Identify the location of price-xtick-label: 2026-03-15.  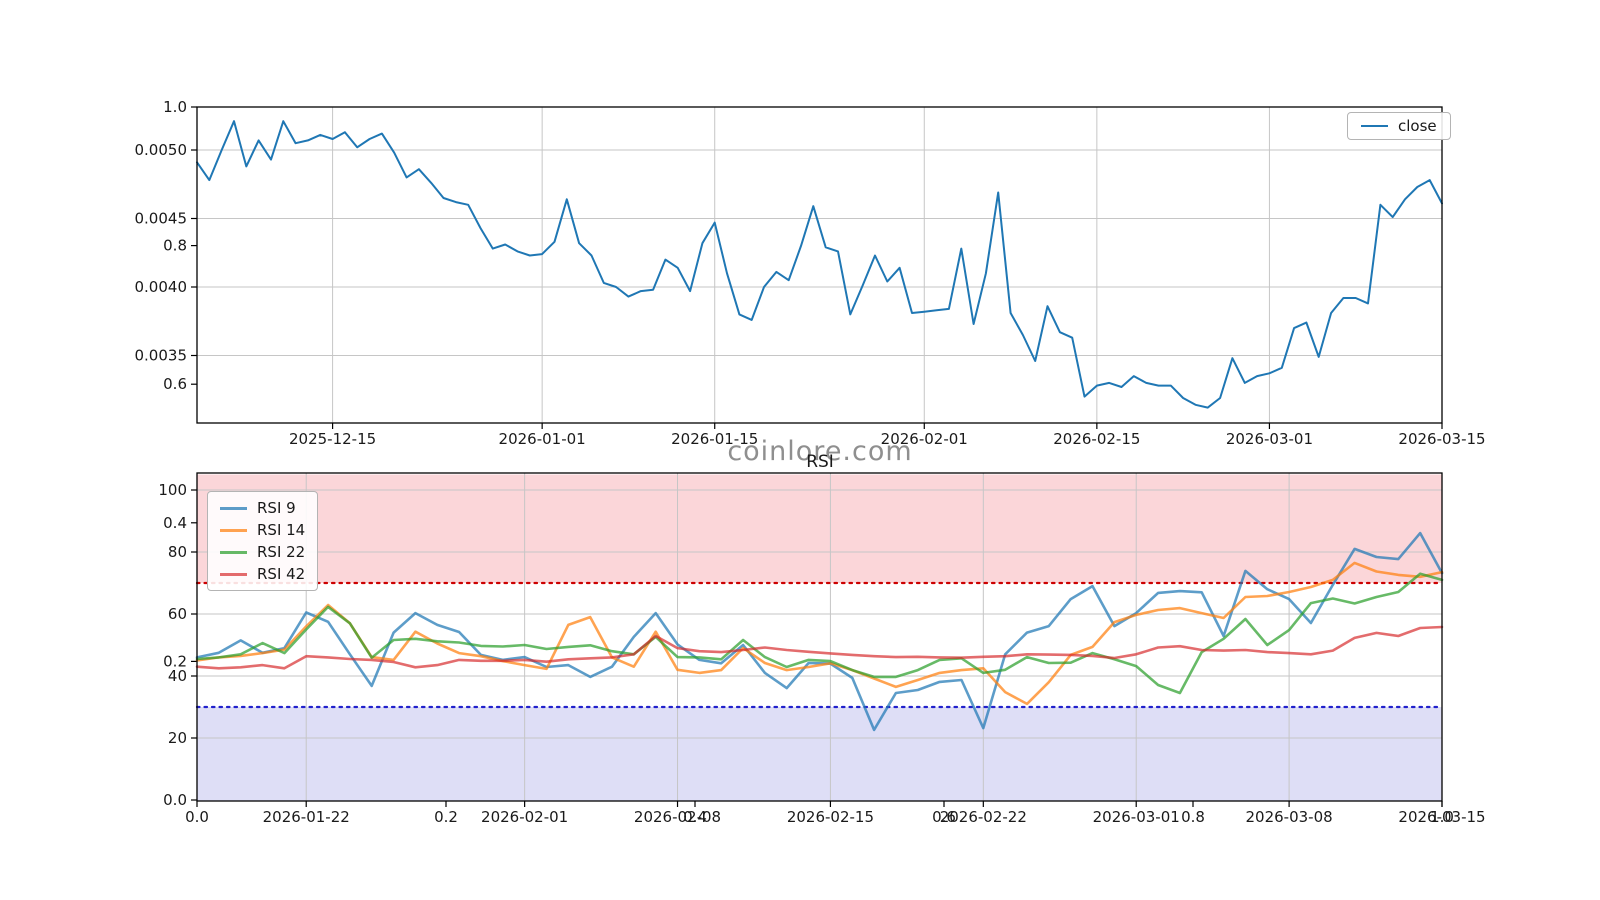
(1441, 439).